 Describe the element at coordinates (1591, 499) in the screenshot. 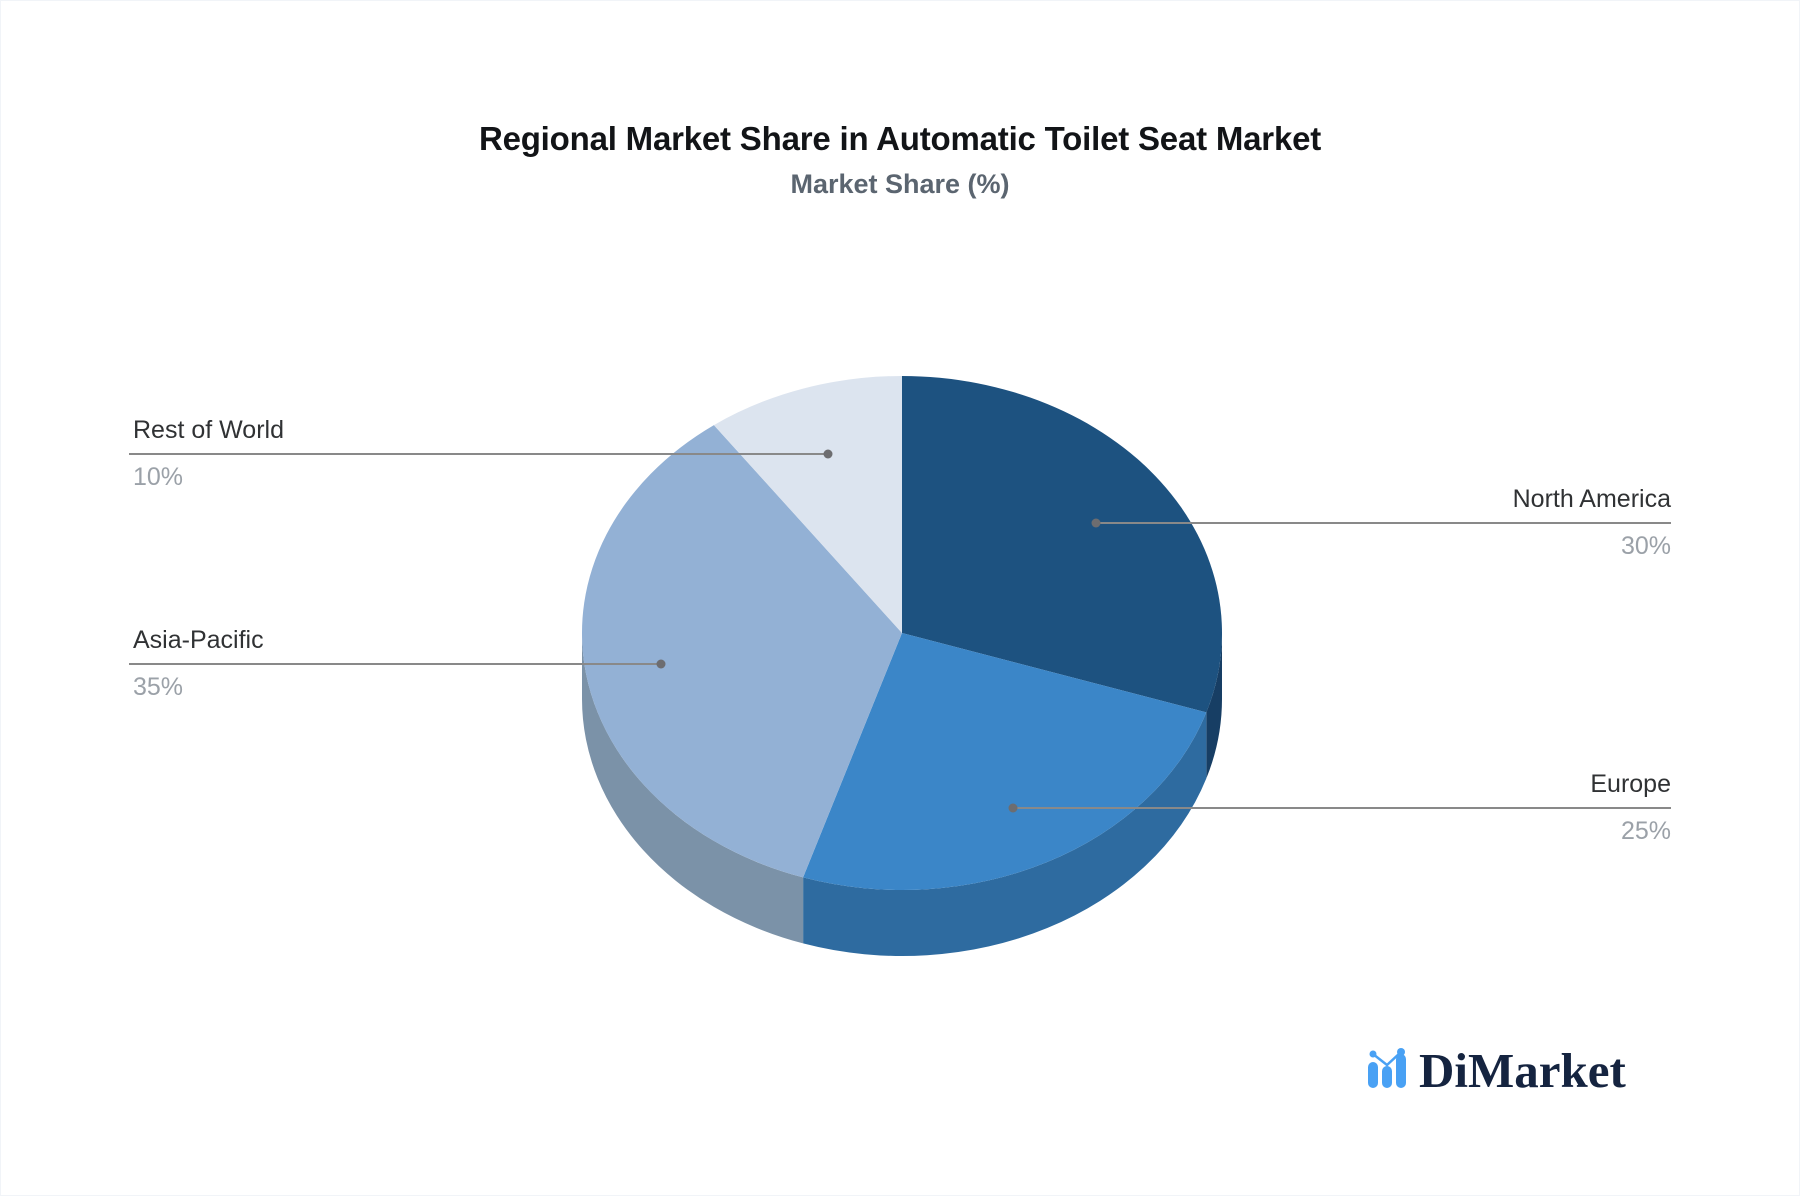

I see `segment-label: North America` at that location.